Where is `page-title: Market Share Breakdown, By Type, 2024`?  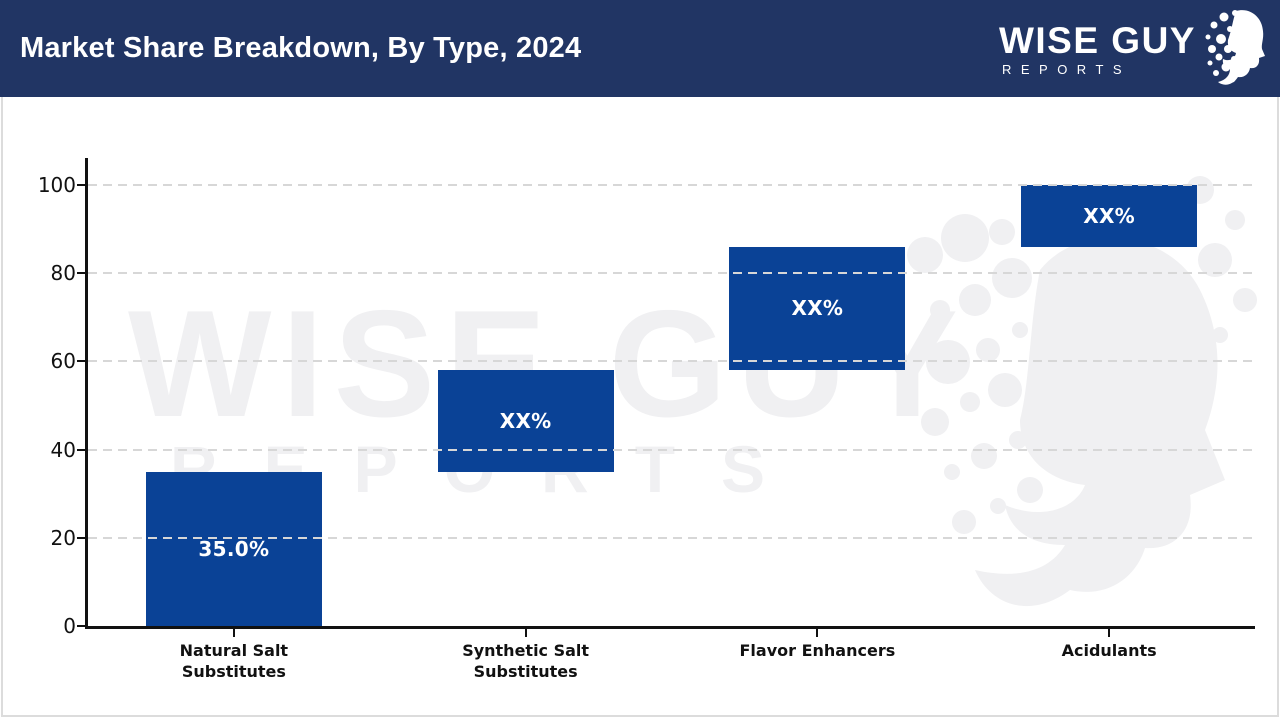 page-title: Market Share Breakdown, By Type, 2024 is located at coordinates (301, 48).